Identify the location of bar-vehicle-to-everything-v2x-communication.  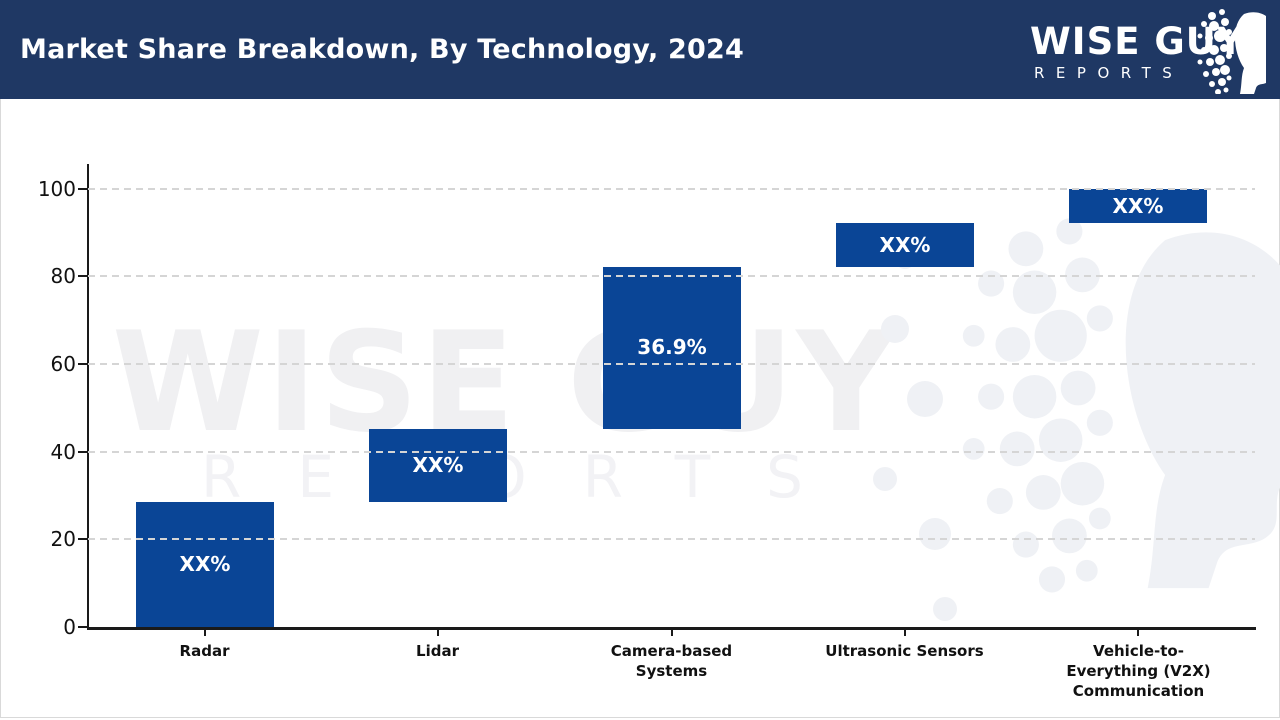
(1138, 205).